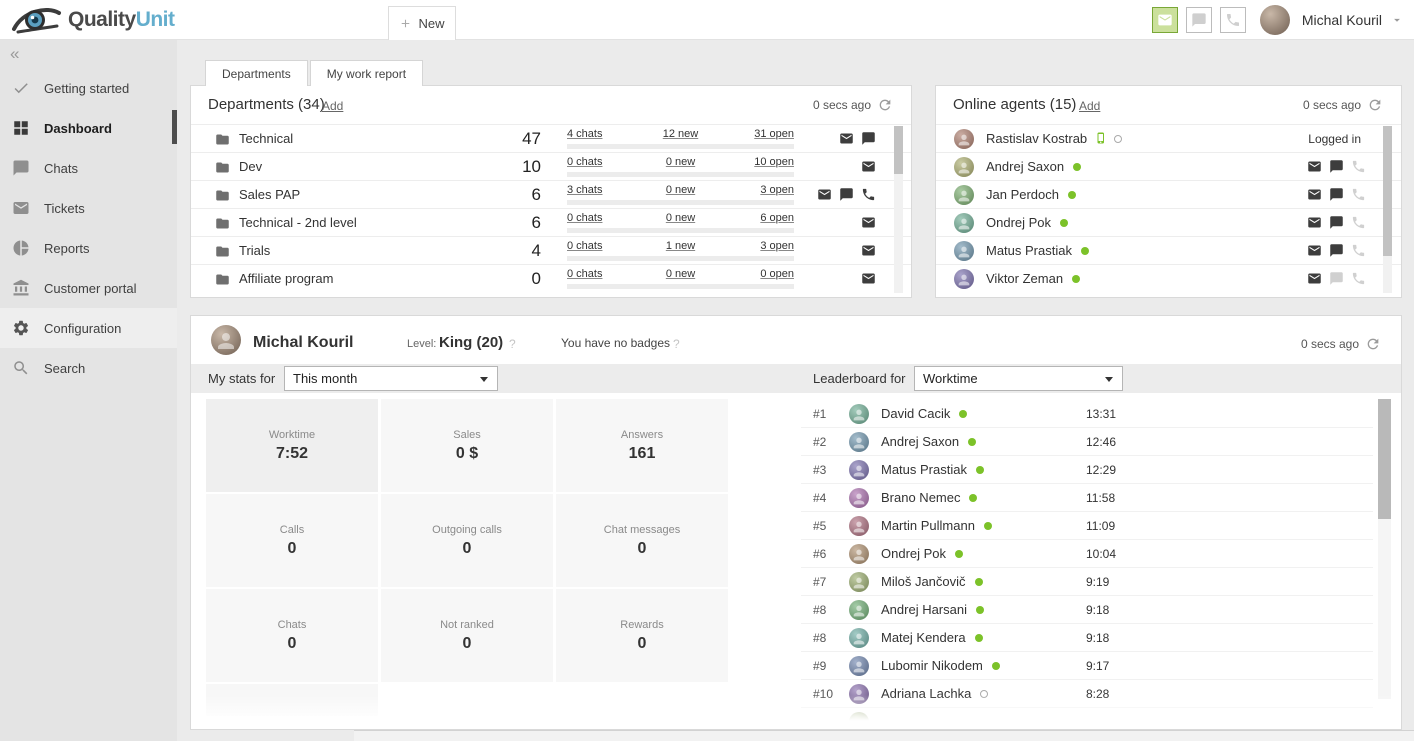 This screenshot has height=741, width=1414. What do you see at coordinates (1090, 106) in the screenshot?
I see `agents-add-link: Add` at bounding box center [1090, 106].